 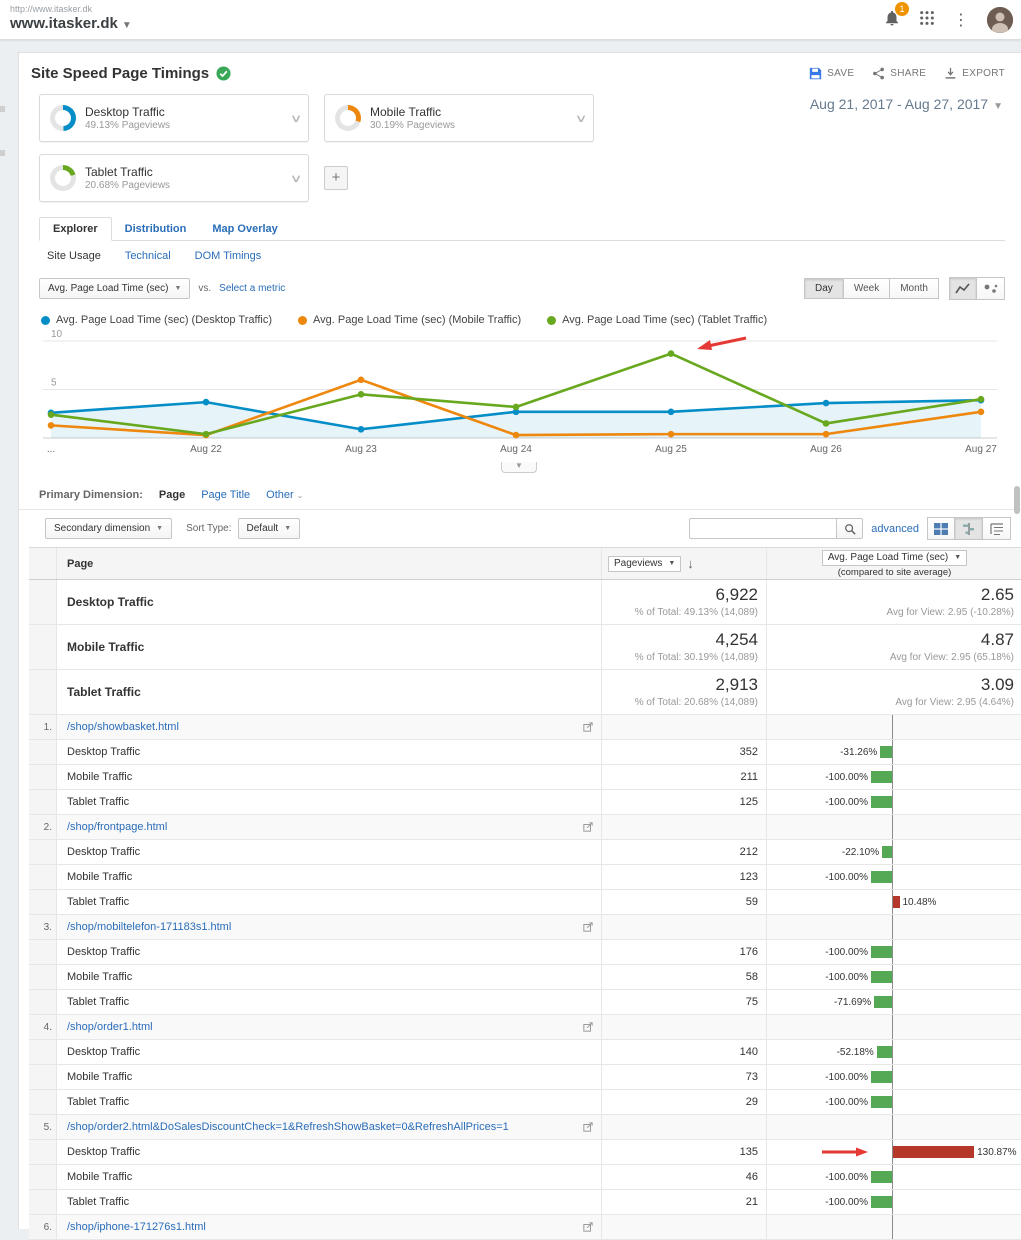 I want to click on segment-name: Mobile Traffic, so click(x=100, y=1177).